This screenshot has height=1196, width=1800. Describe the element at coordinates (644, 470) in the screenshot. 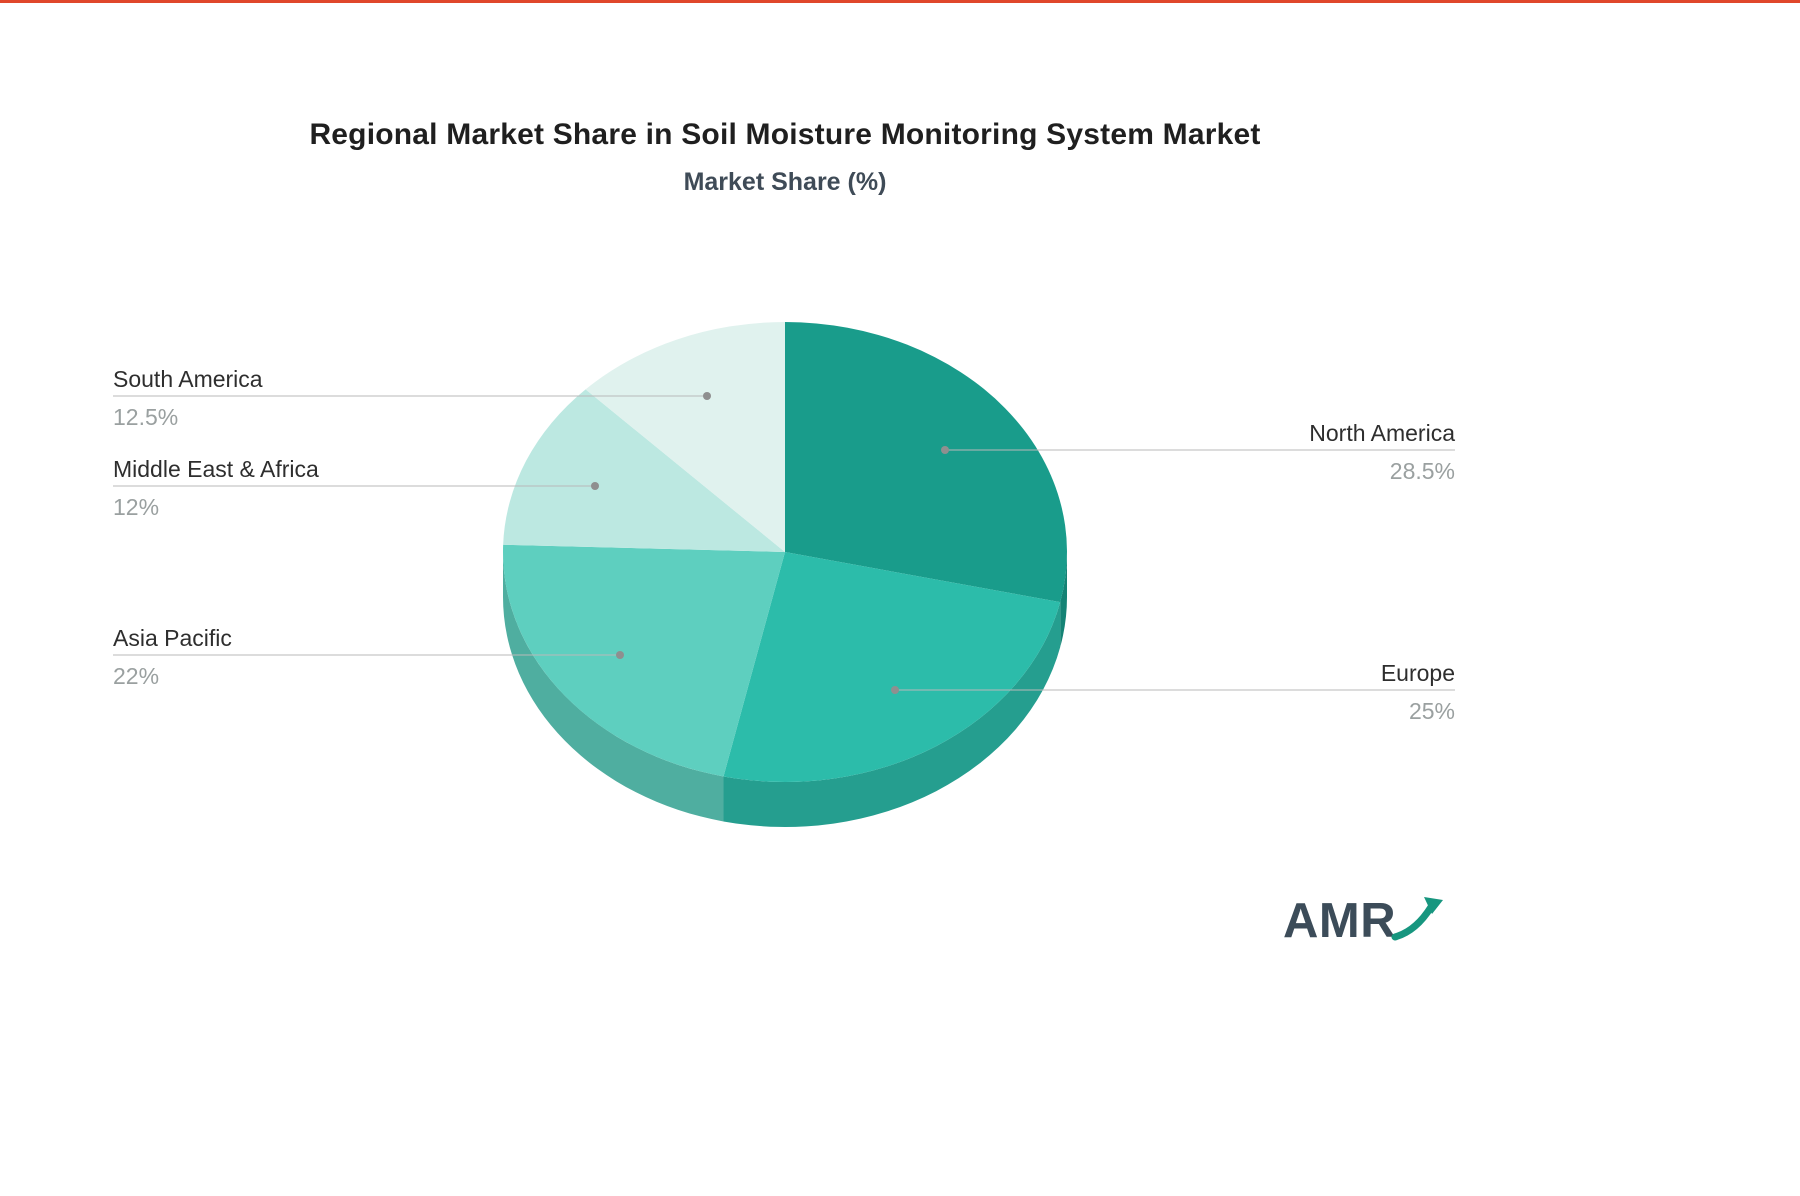

I see `pie-slice-middle-east-africa` at that location.